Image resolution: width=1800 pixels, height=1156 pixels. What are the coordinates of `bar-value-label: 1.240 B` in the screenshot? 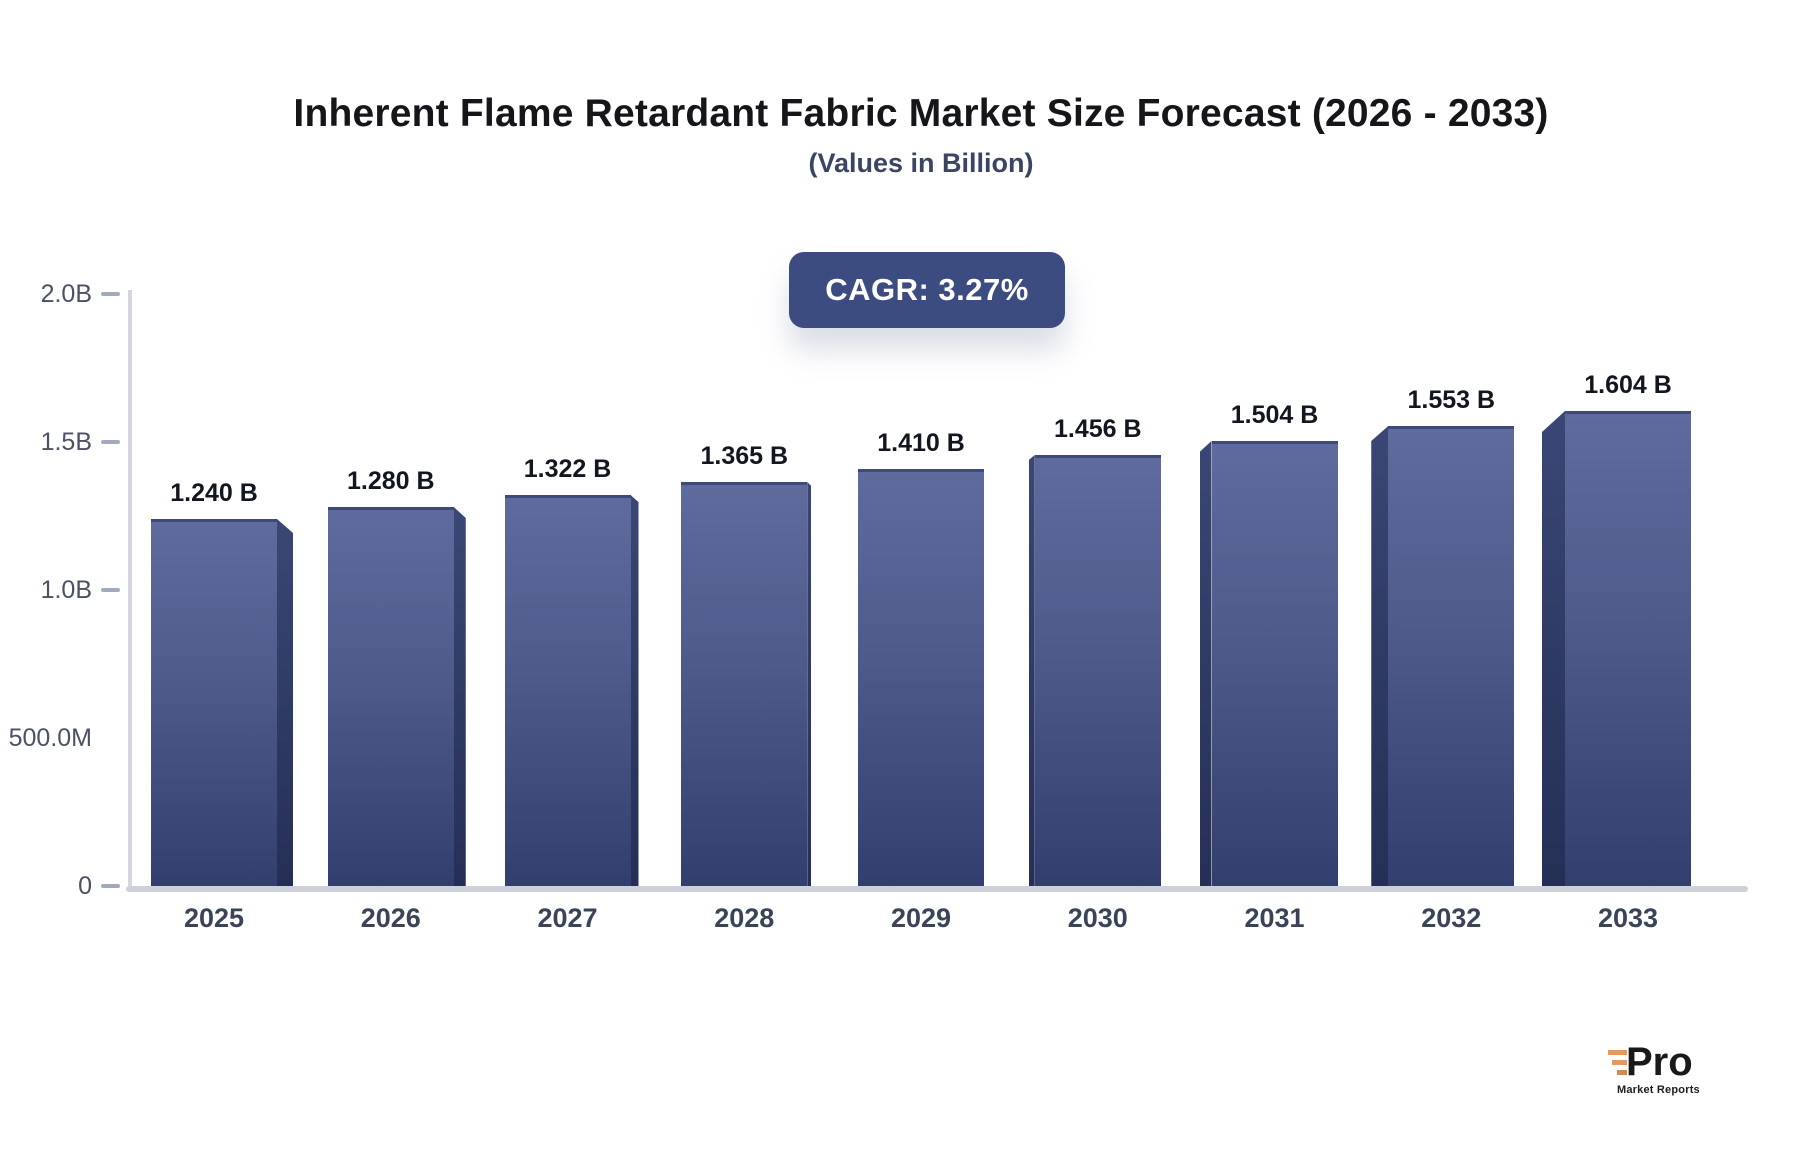 It's located at (214, 493).